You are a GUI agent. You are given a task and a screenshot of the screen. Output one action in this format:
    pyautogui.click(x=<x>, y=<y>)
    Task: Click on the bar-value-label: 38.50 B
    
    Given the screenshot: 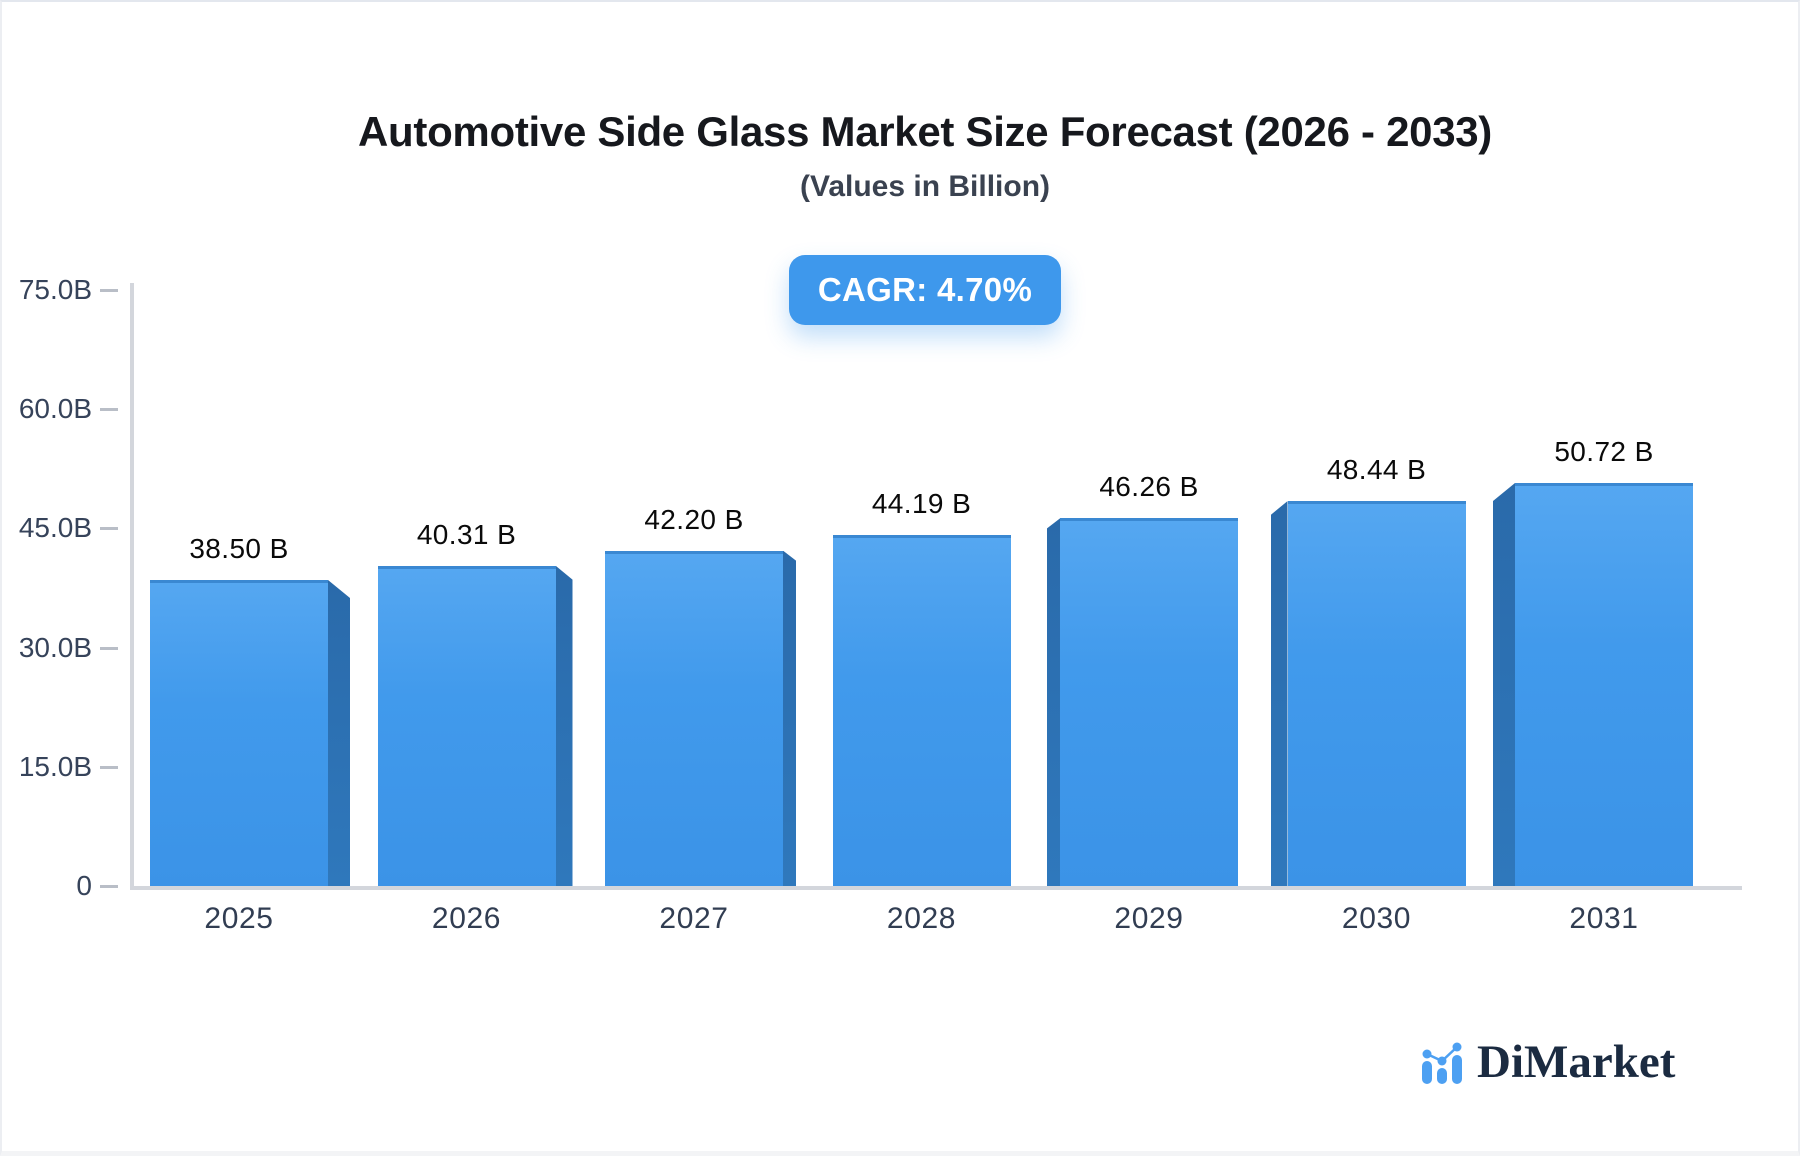 What is the action you would take?
    pyautogui.click(x=239, y=549)
    